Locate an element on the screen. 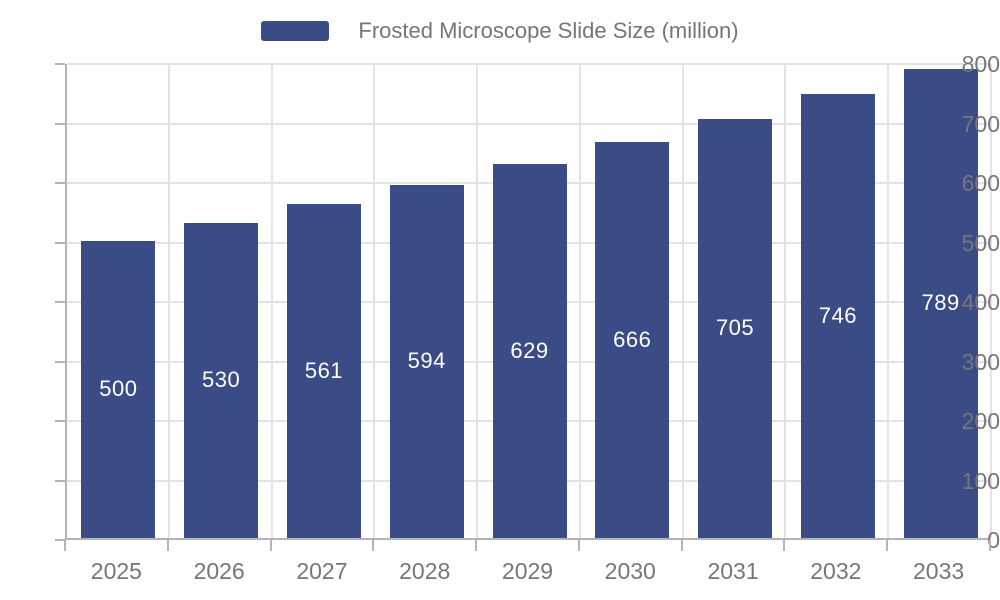 The image size is (1000, 600). x-tick-label: 2028 is located at coordinates (425, 571).